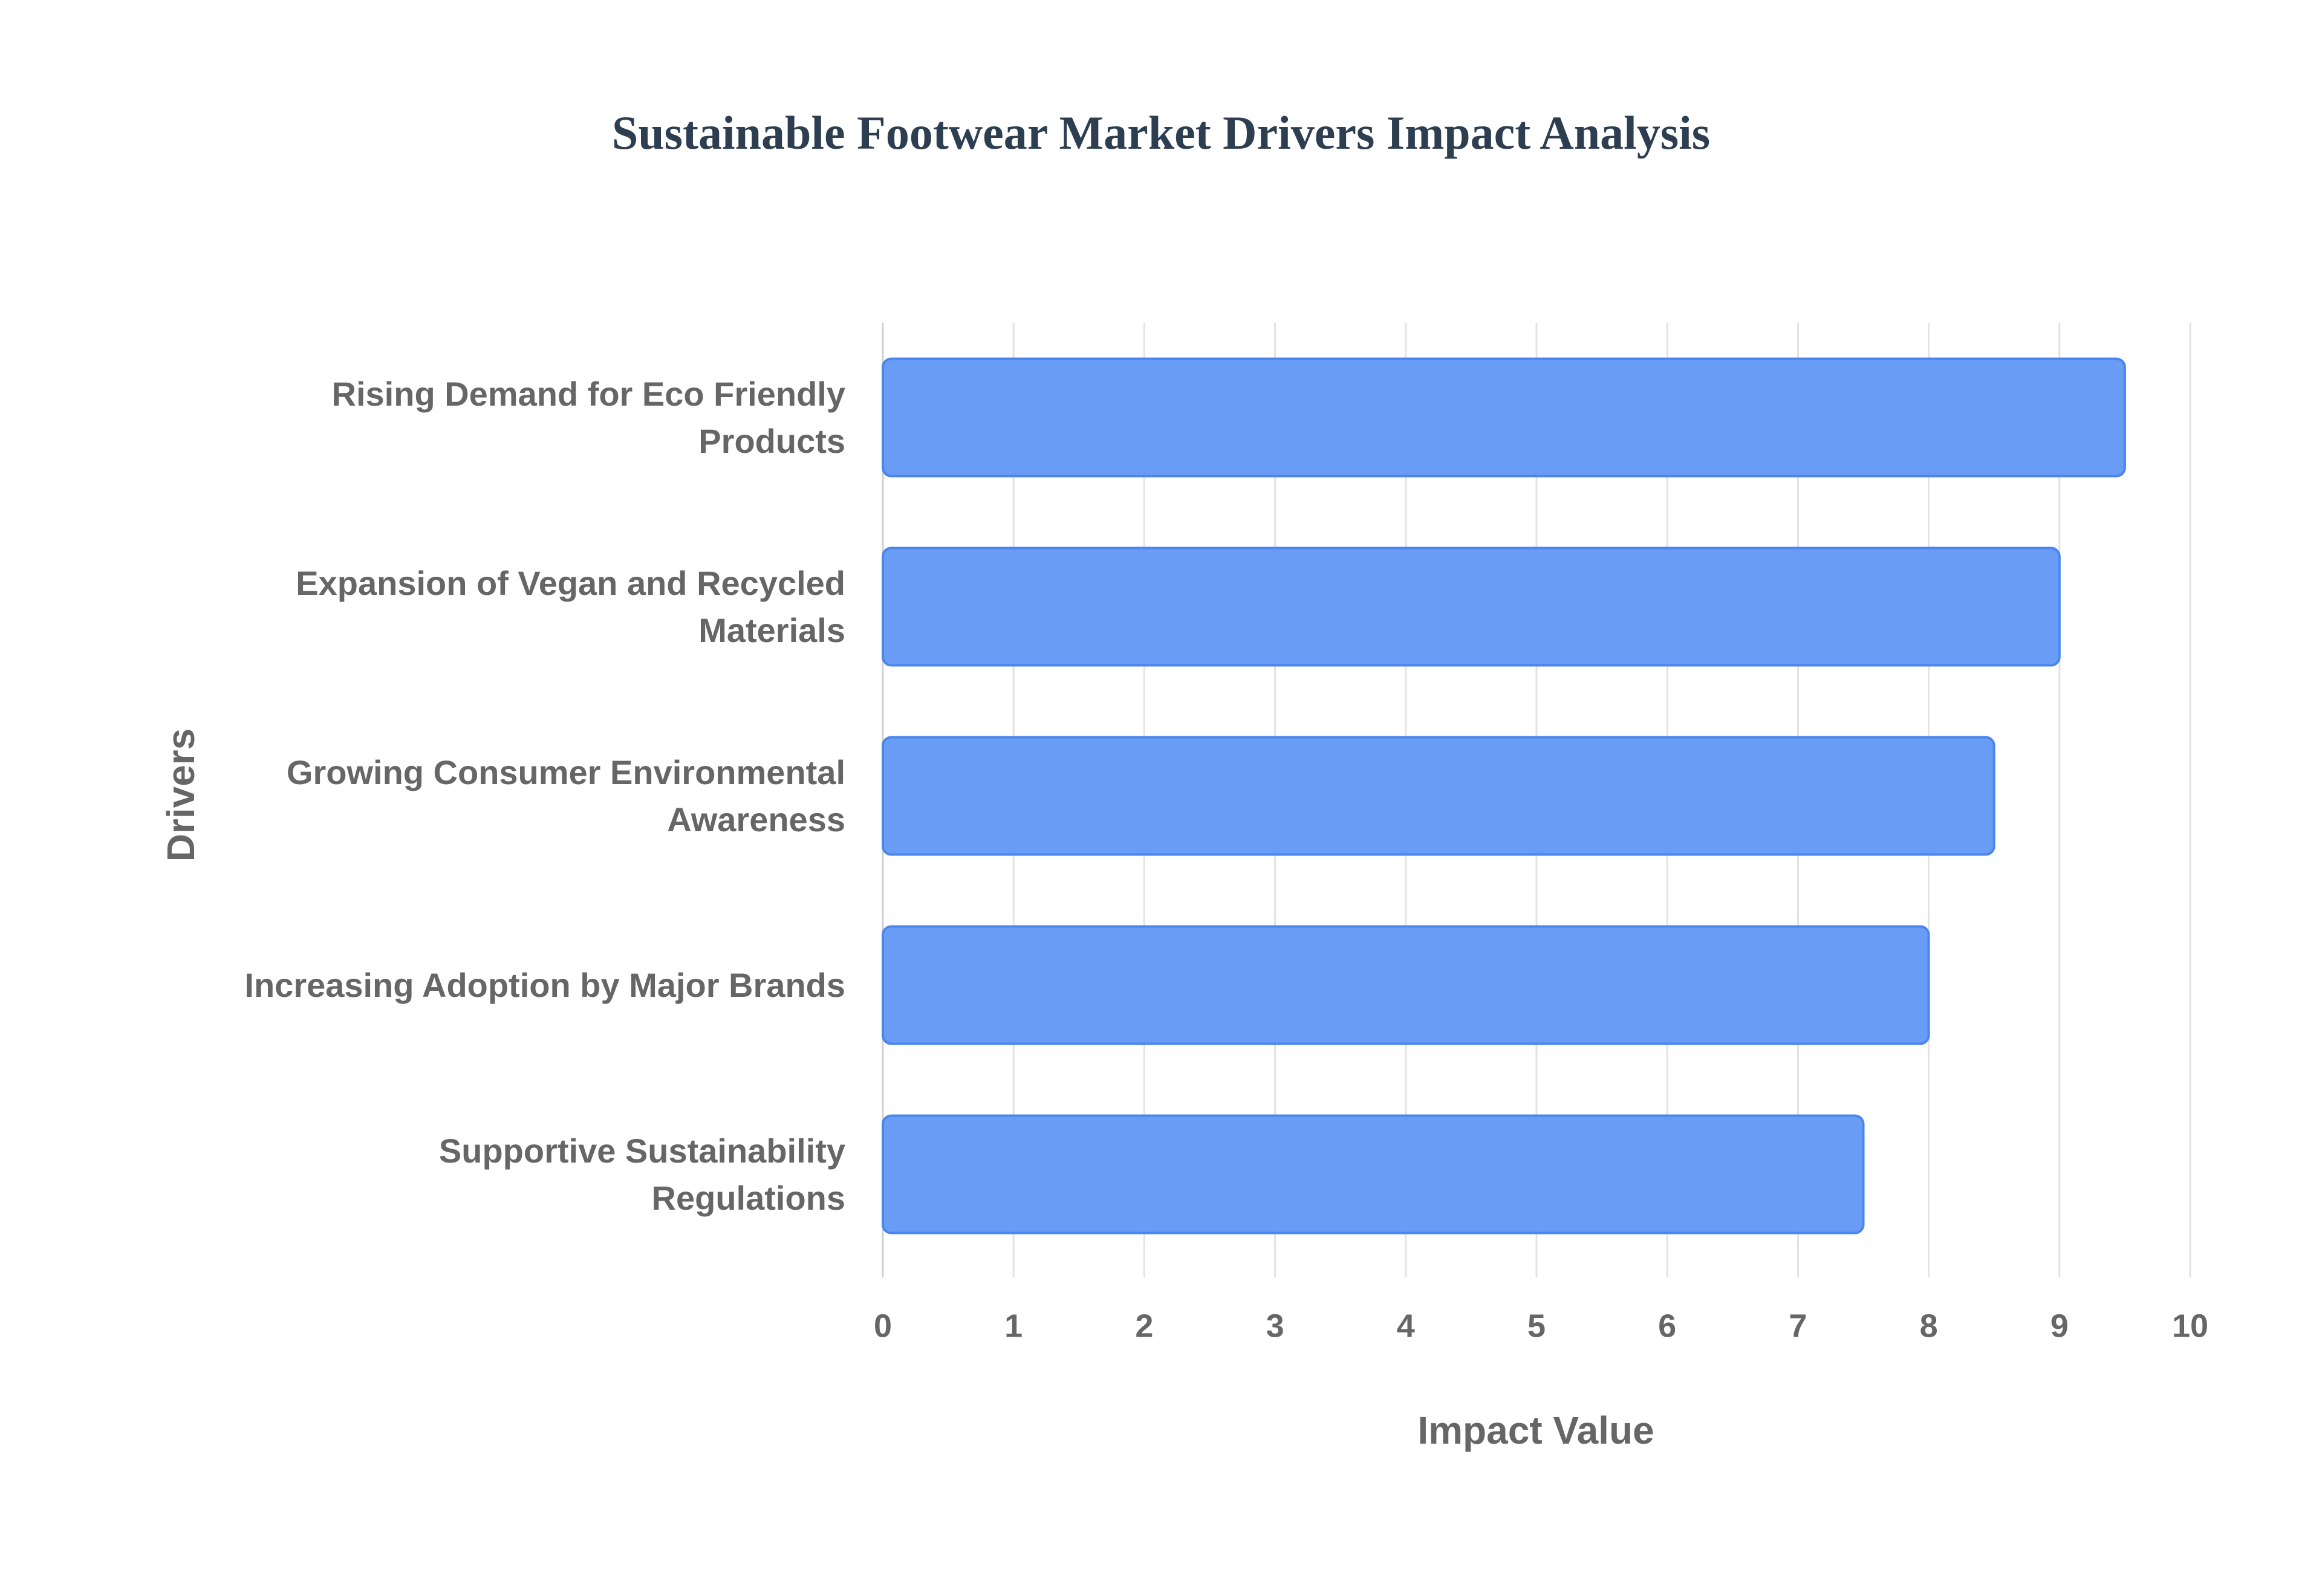 Image resolution: width=2322 pixels, height=1596 pixels. Describe the element at coordinates (2059, 1326) in the screenshot. I see `x-tick-label: 9` at that location.